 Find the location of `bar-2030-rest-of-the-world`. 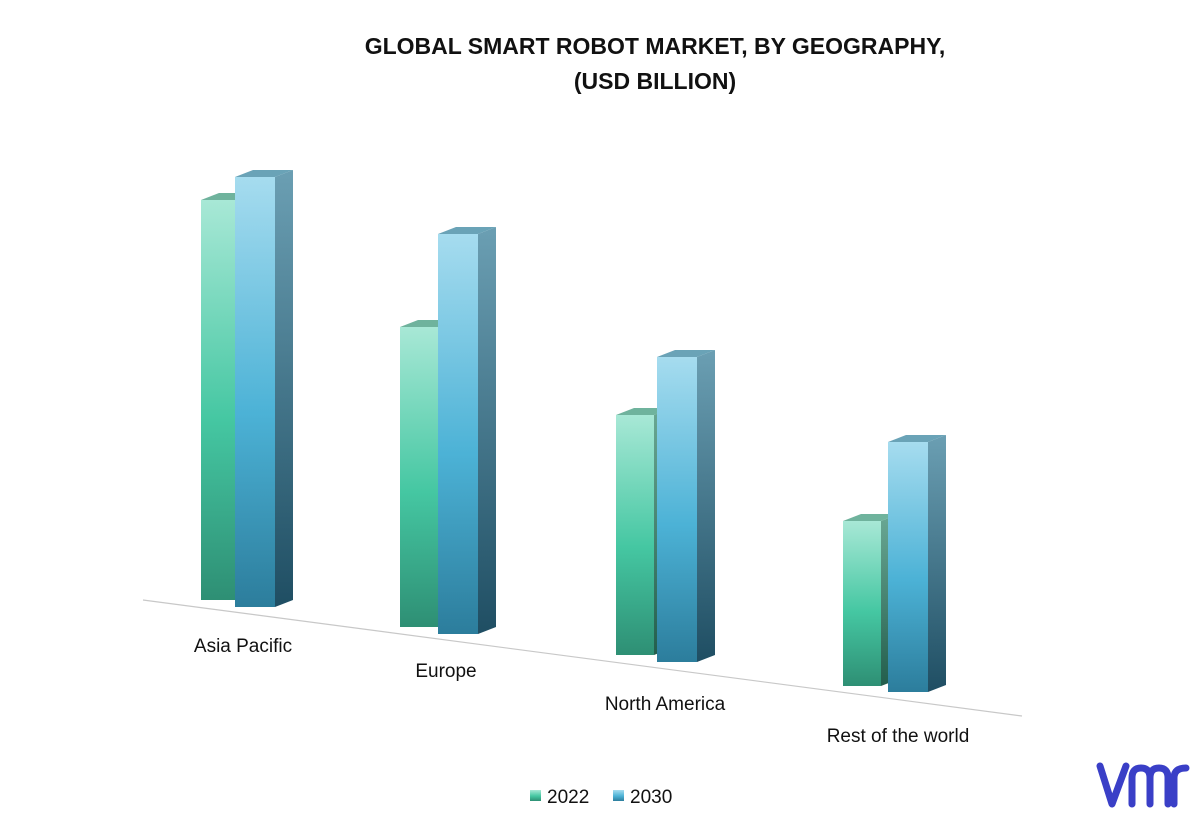

bar-2030-rest-of-the-world is located at coordinates (917, 563).